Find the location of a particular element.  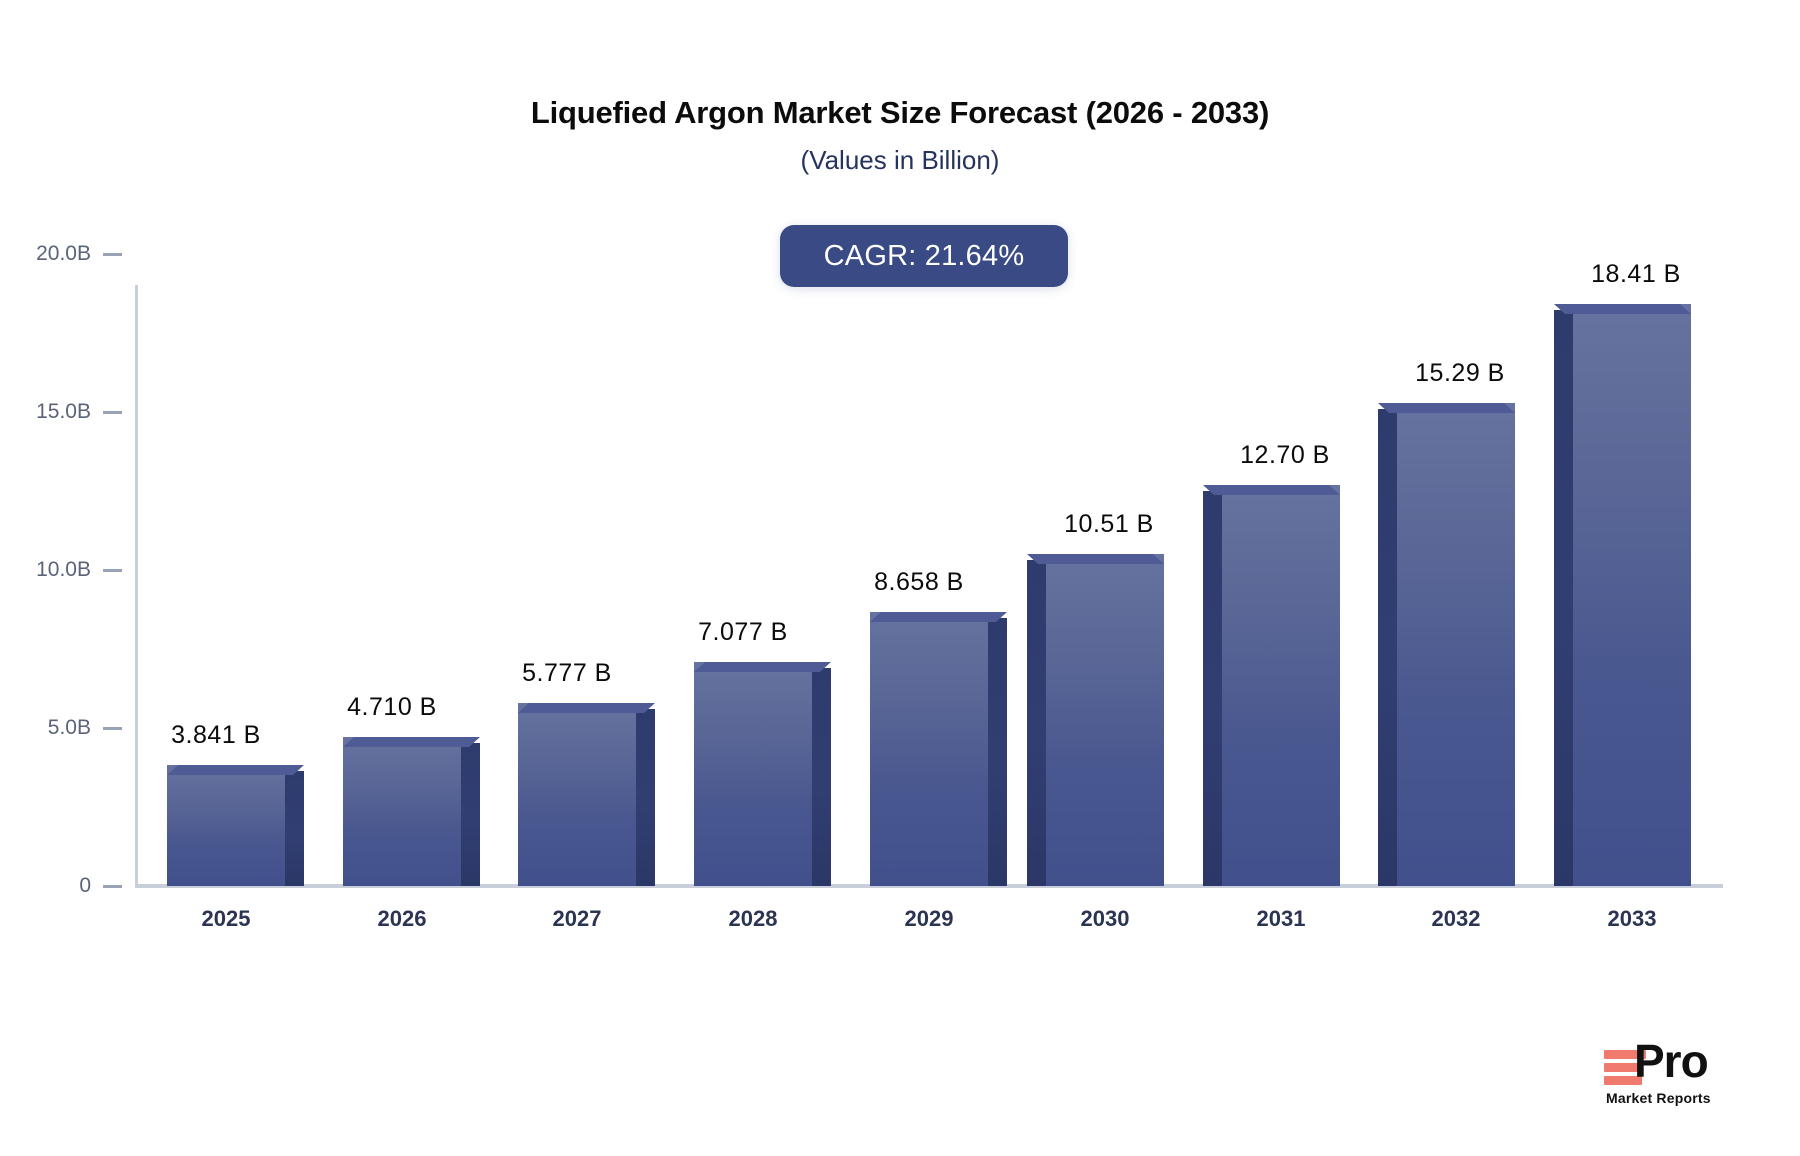

bar-value-label: 4.710 B is located at coordinates (392, 707).